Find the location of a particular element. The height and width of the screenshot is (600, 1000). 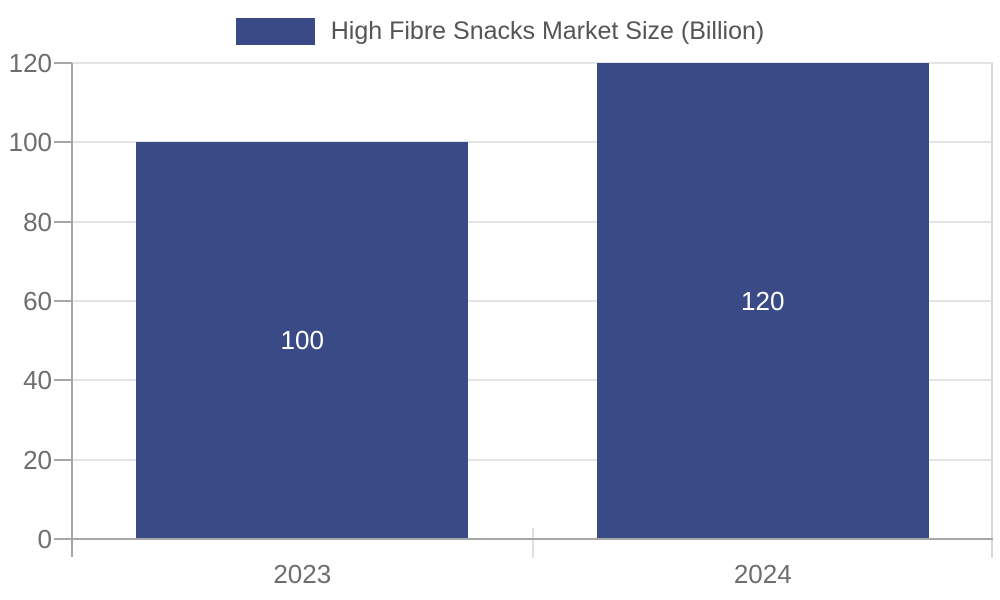

y-axis-line is located at coordinates (72, 310).